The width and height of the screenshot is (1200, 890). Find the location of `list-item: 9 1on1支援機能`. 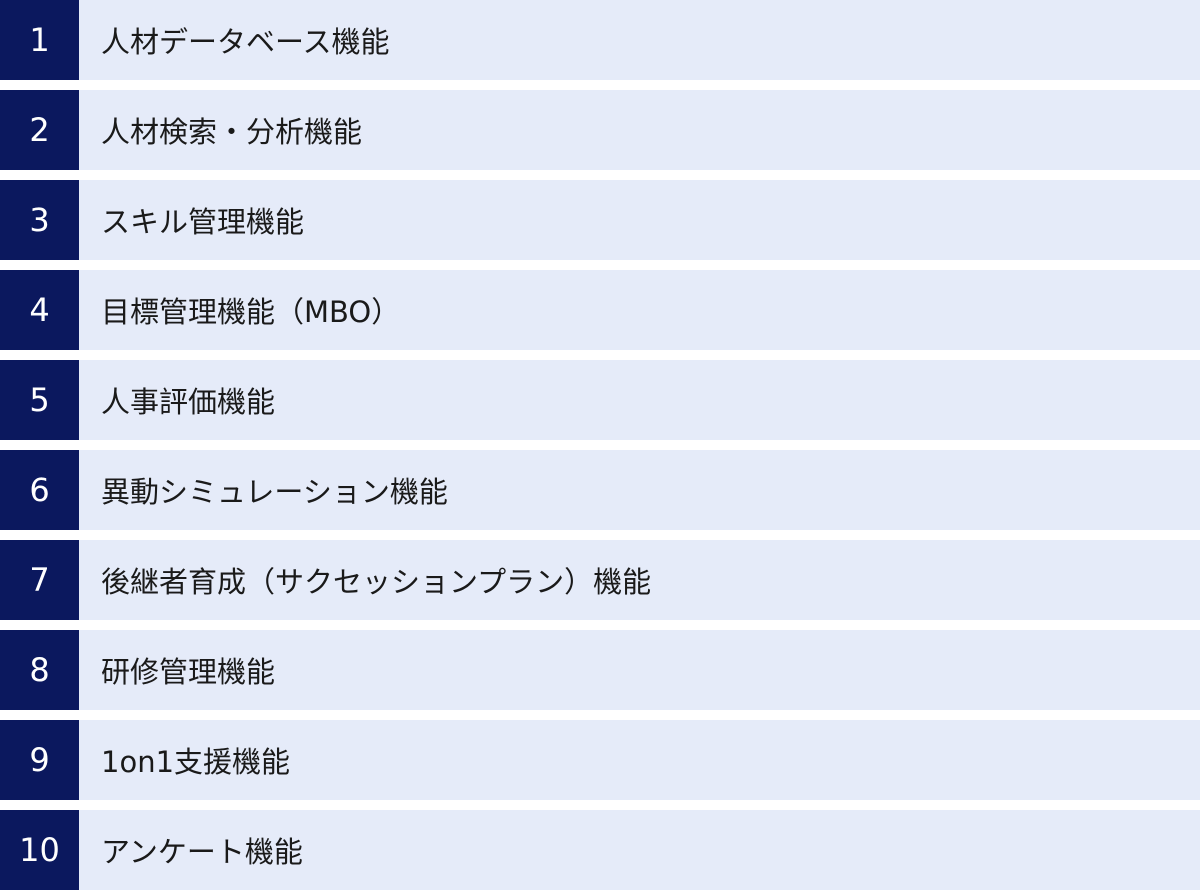

list-item: 9 1on1支援機能 is located at coordinates (600, 760).